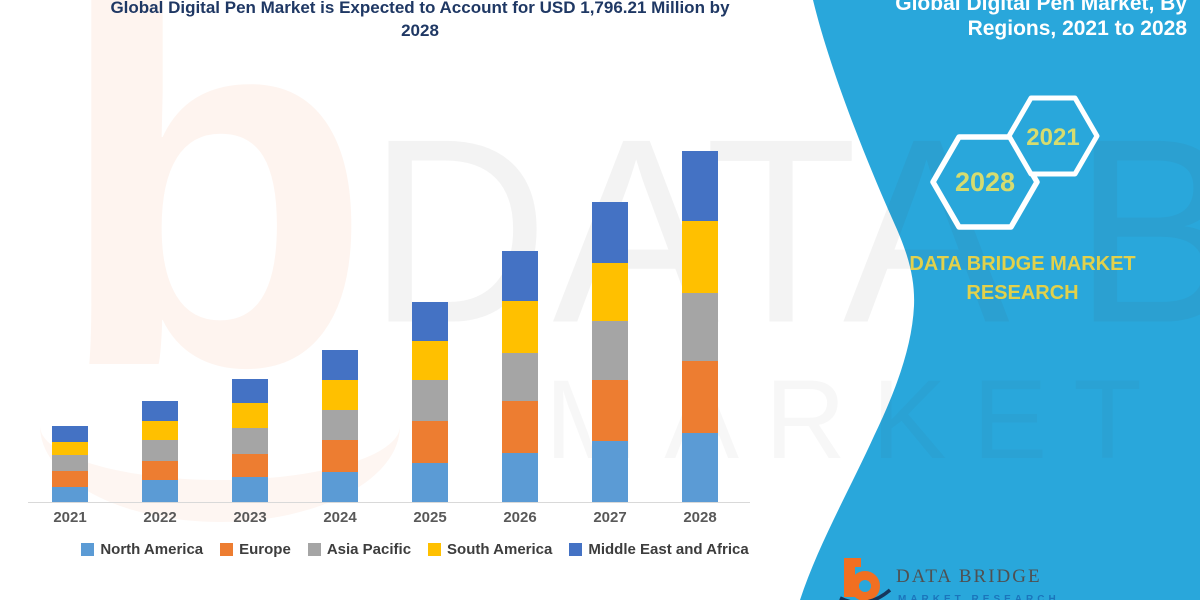 The height and width of the screenshot is (600, 1200). Describe the element at coordinates (1041, 7) in the screenshot. I see `panel-heading-line1: Global Digital Pen Market, By` at that location.